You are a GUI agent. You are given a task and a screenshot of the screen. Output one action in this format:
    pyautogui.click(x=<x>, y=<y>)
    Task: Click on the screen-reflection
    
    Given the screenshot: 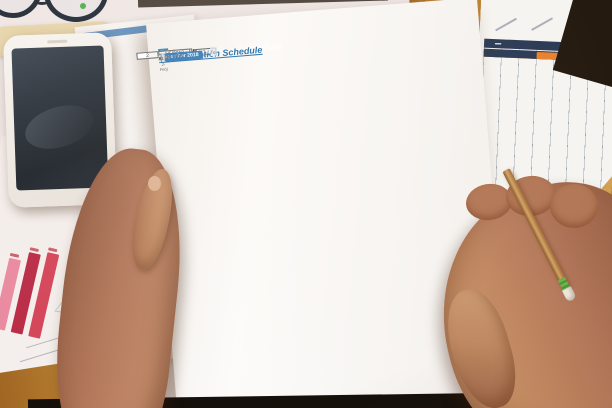 What is the action you would take?
    pyautogui.click(x=59, y=127)
    